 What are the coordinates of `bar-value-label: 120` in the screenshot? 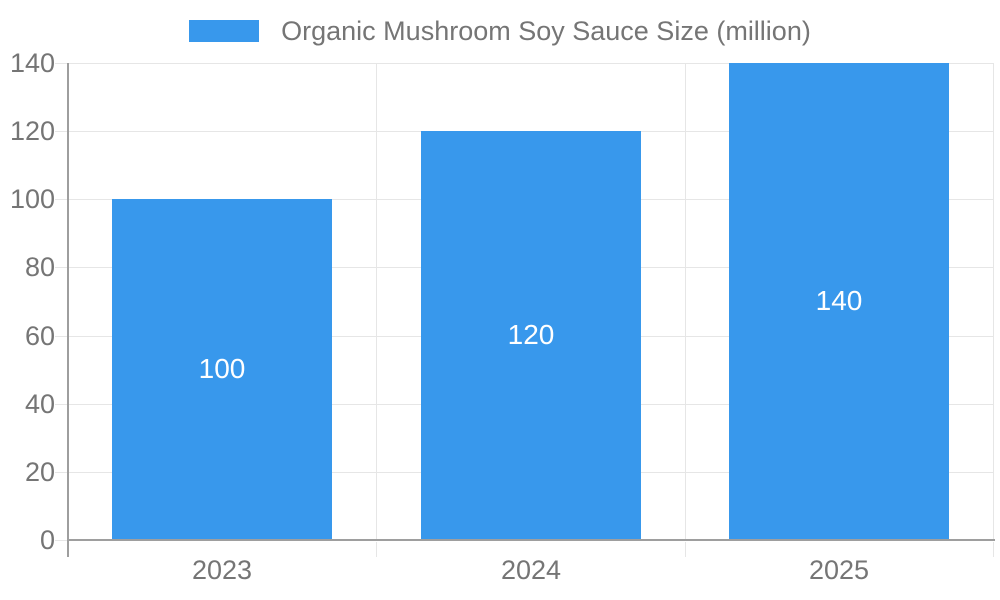 It's located at (531, 334).